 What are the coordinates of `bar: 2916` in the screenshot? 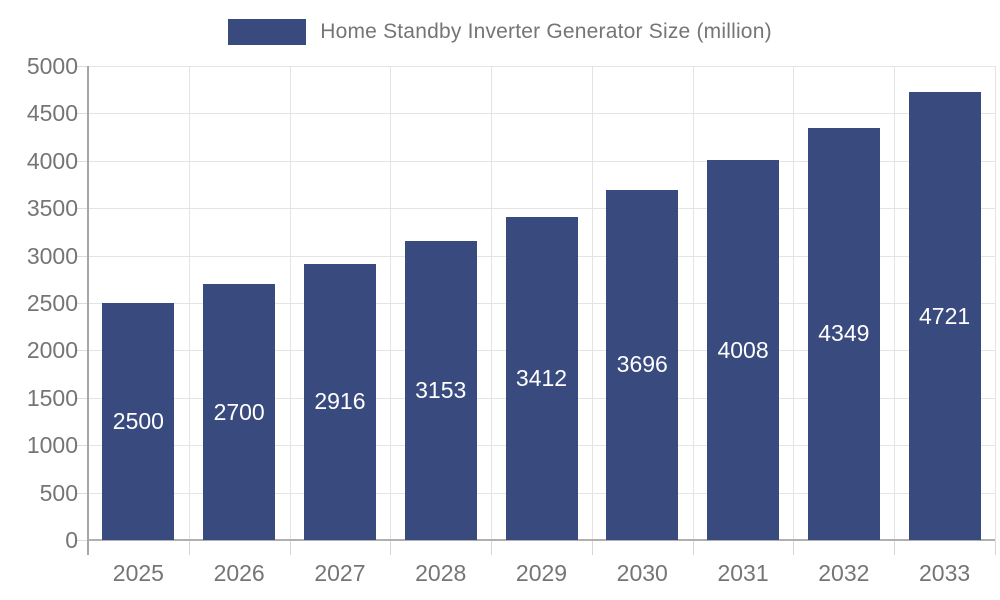 It's located at (339, 401).